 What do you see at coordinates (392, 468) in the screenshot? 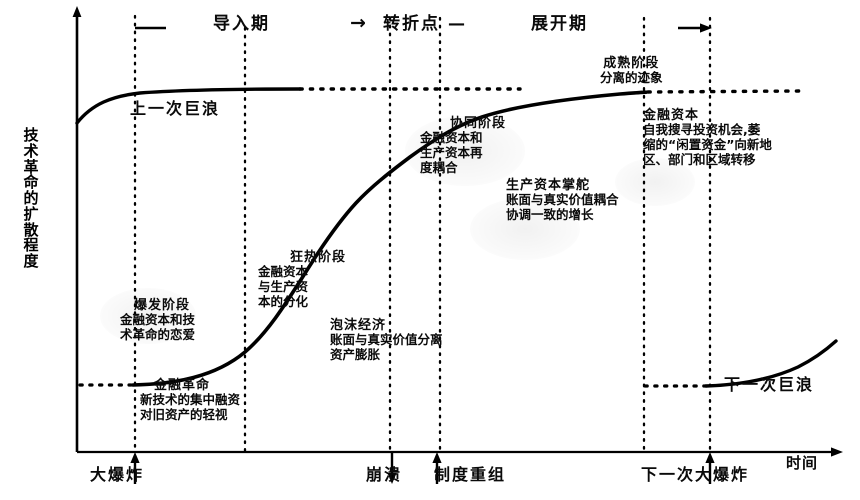
I see `event-arrow-collapse` at bounding box center [392, 468].